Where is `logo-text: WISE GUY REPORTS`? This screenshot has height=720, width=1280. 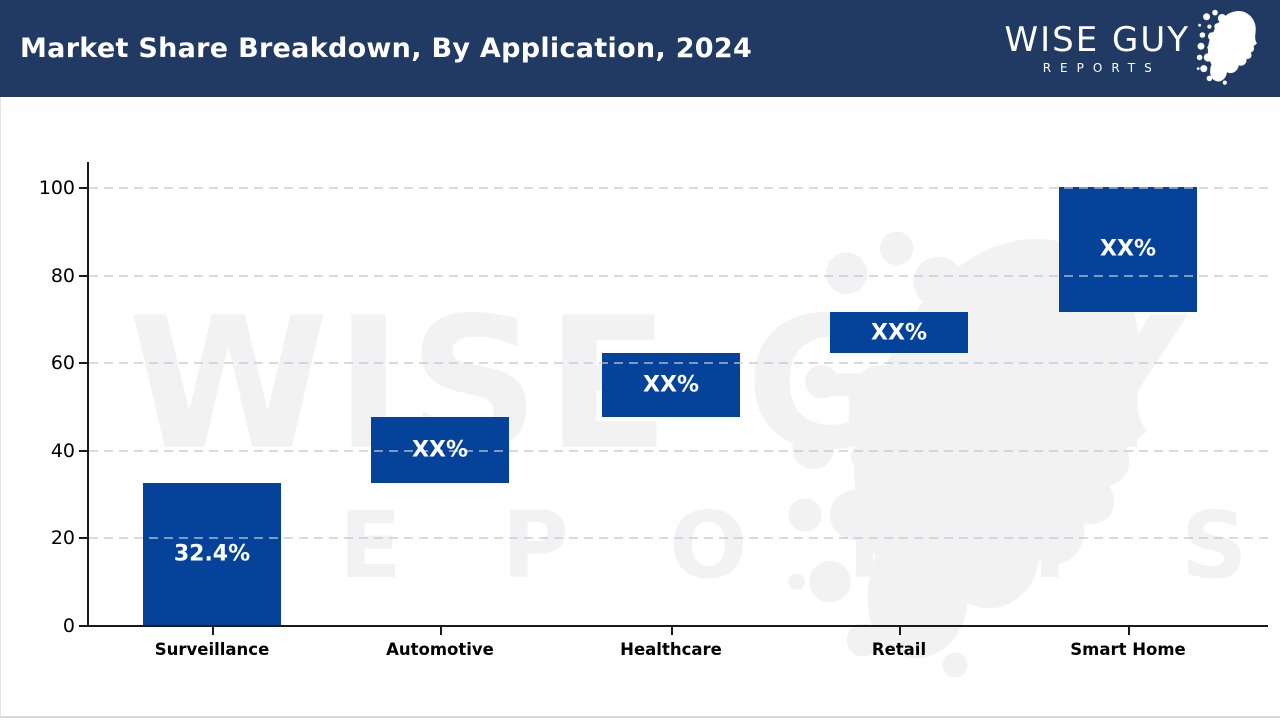 logo-text: WISE GUY REPORTS is located at coordinates (1097, 48).